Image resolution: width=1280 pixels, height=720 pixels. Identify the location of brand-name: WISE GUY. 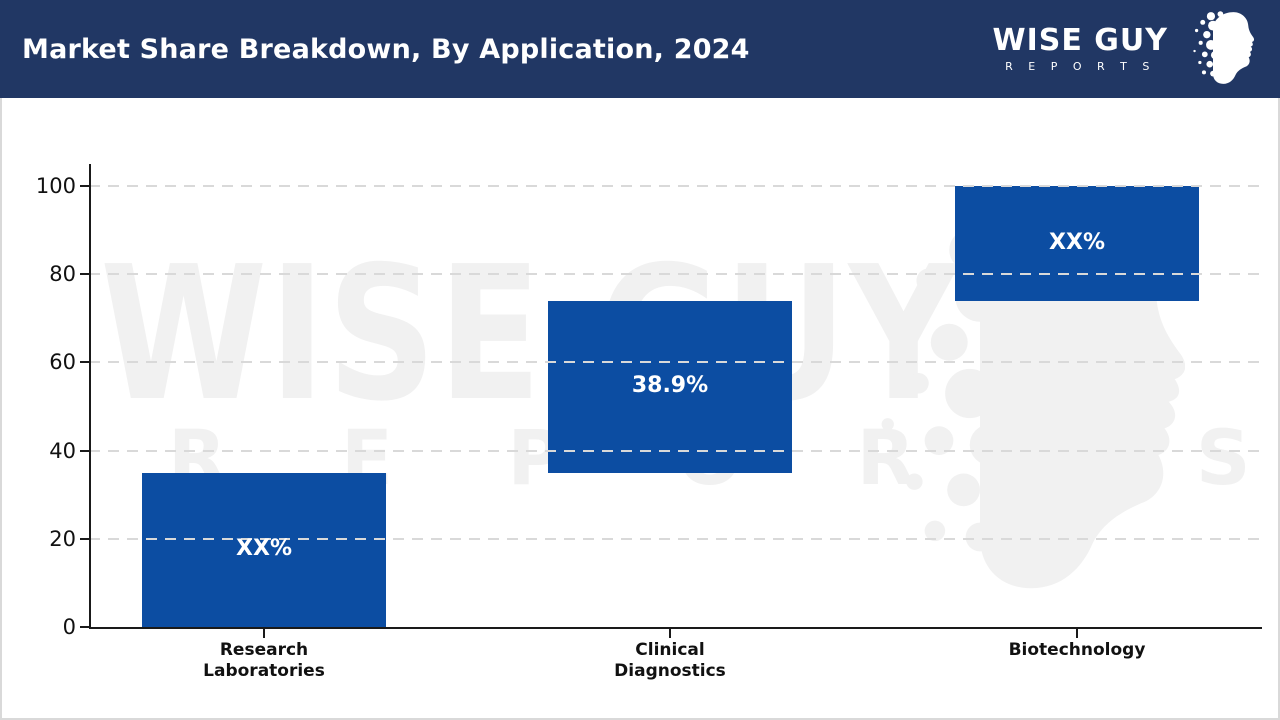
(1080, 40).